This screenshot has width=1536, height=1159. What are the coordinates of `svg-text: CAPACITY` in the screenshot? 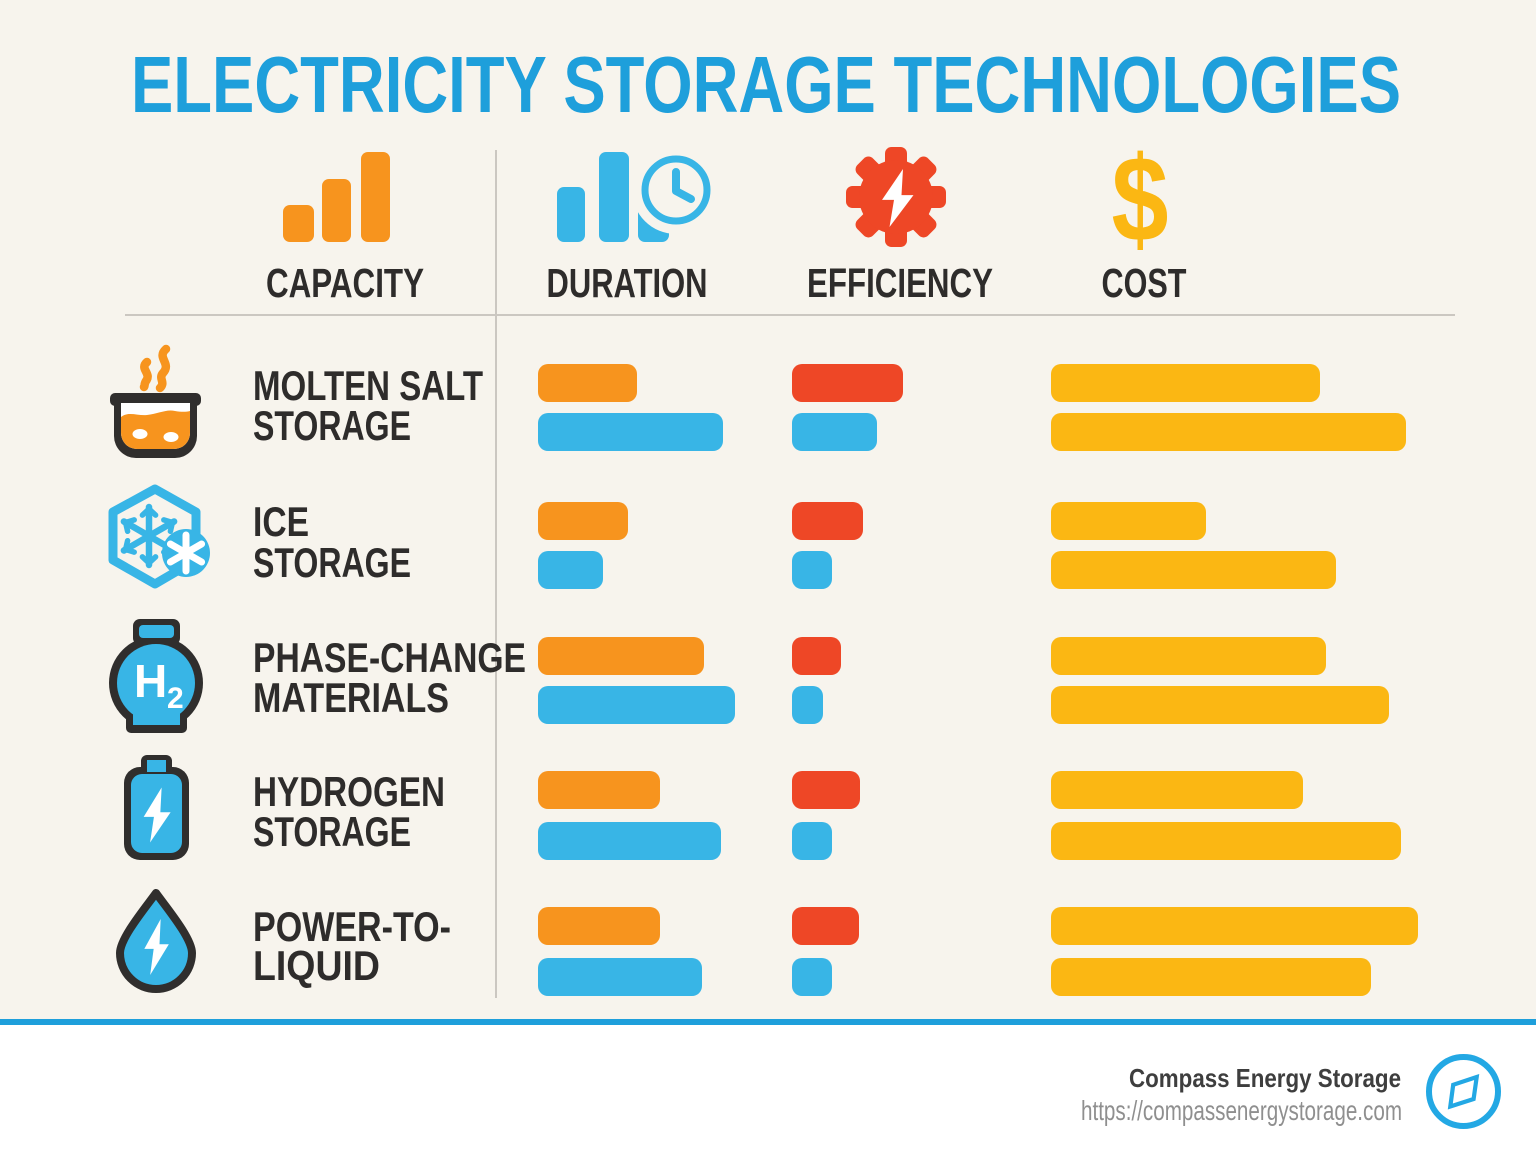 It's located at (345, 283).